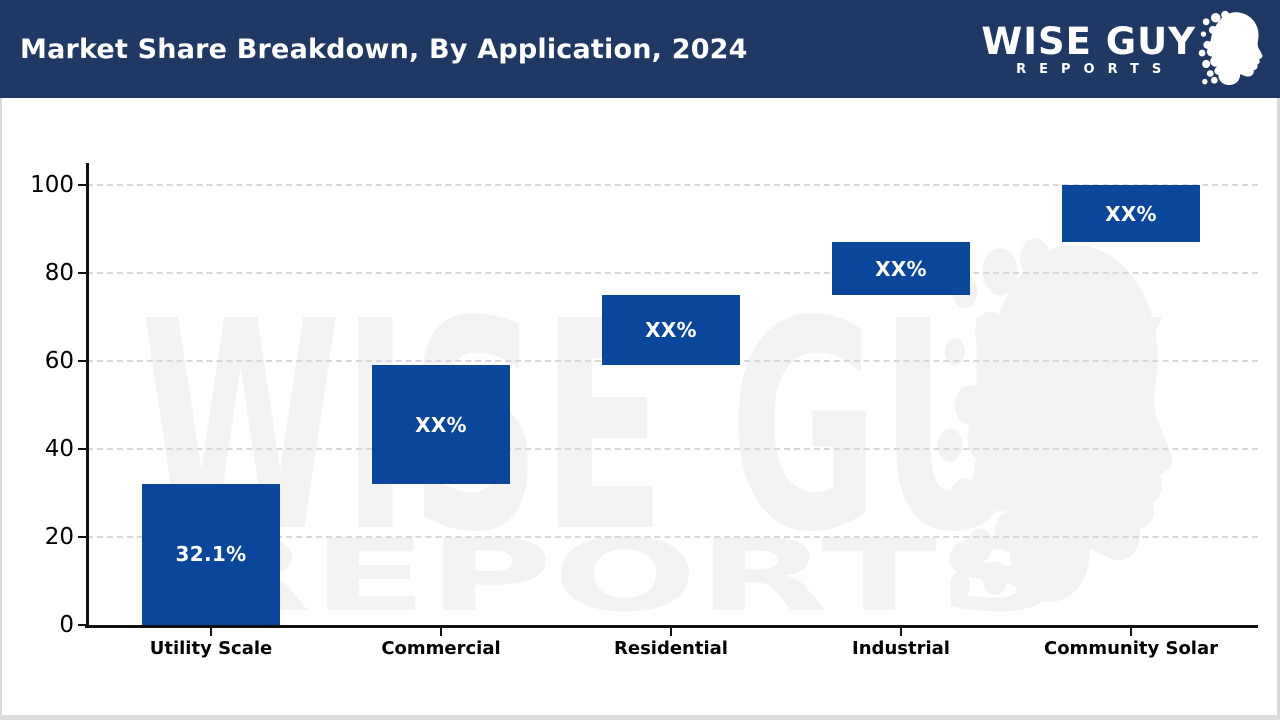 The width and height of the screenshot is (1280, 720). I want to click on y-tick-label: 20, so click(59, 537).